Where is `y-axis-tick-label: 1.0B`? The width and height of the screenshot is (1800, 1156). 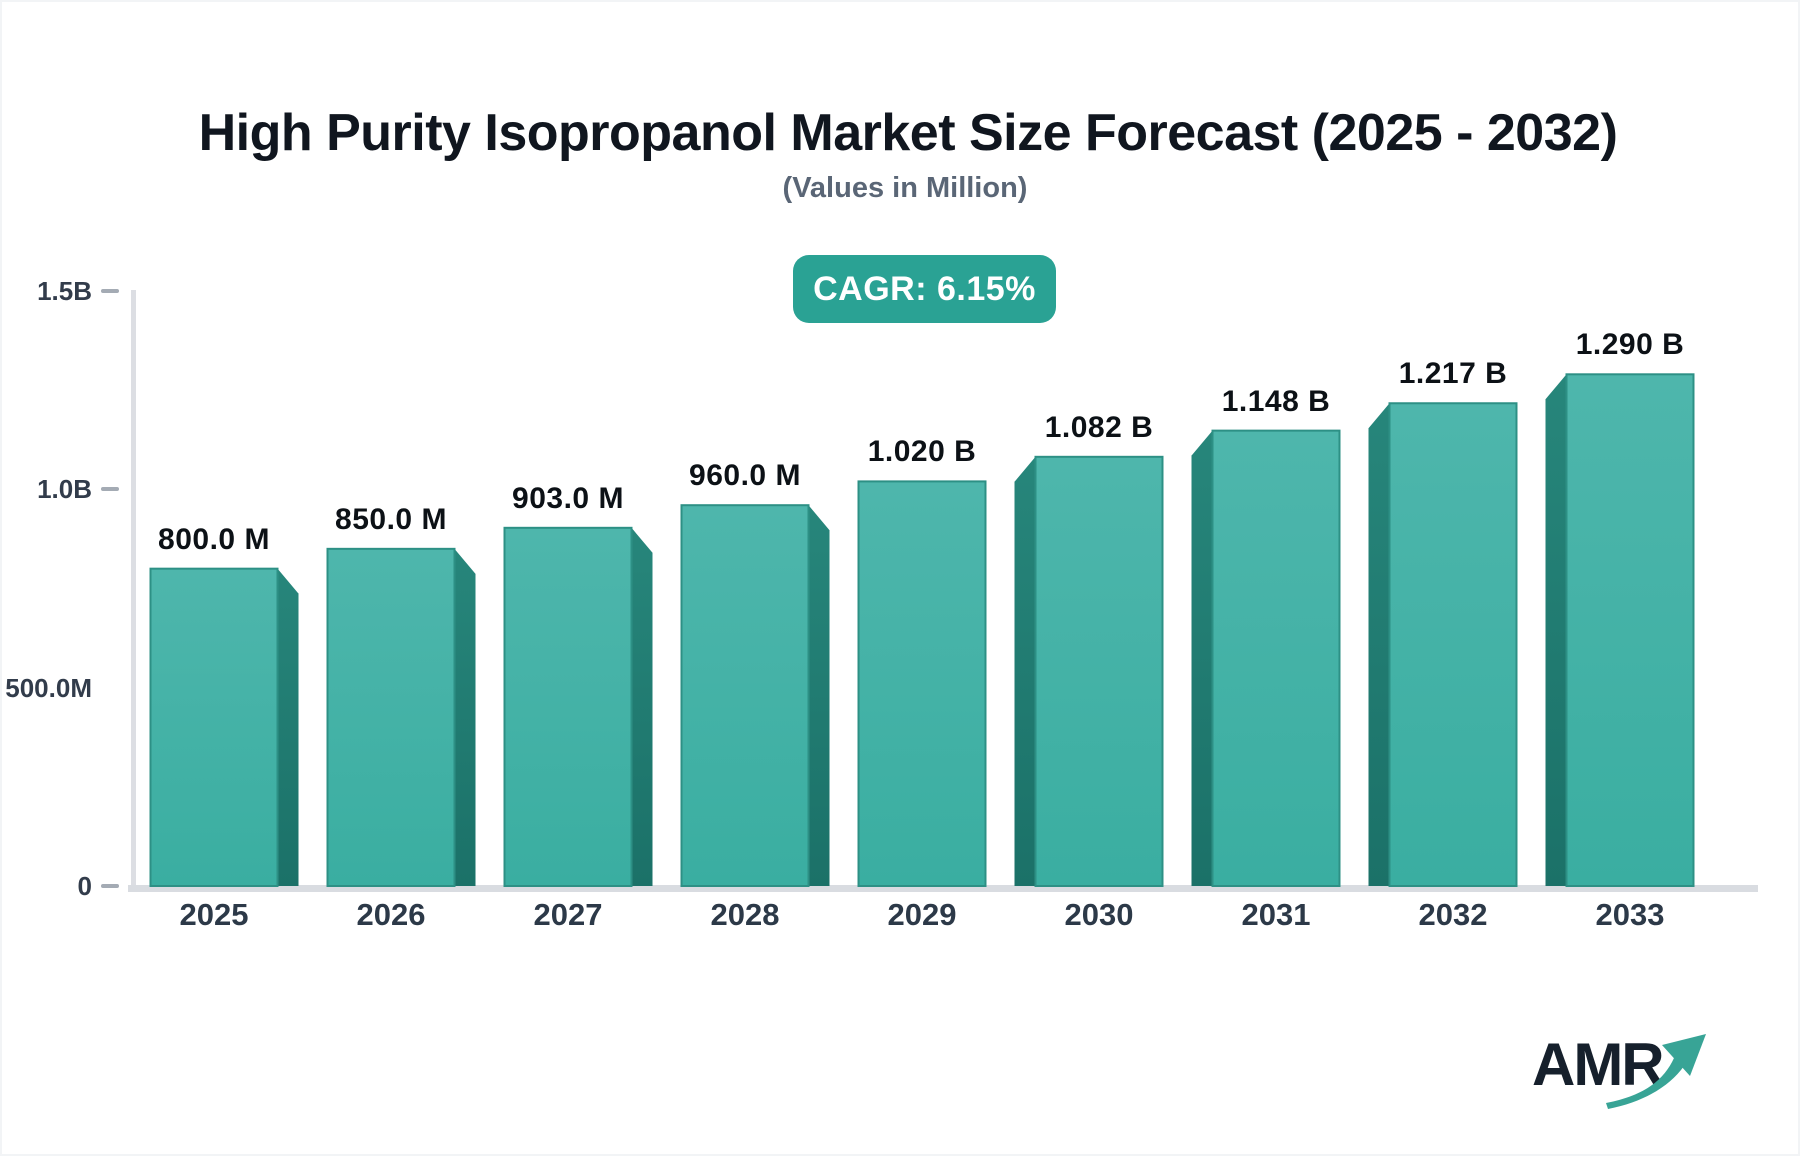
y-axis-tick-label: 1.0B is located at coordinates (64, 489).